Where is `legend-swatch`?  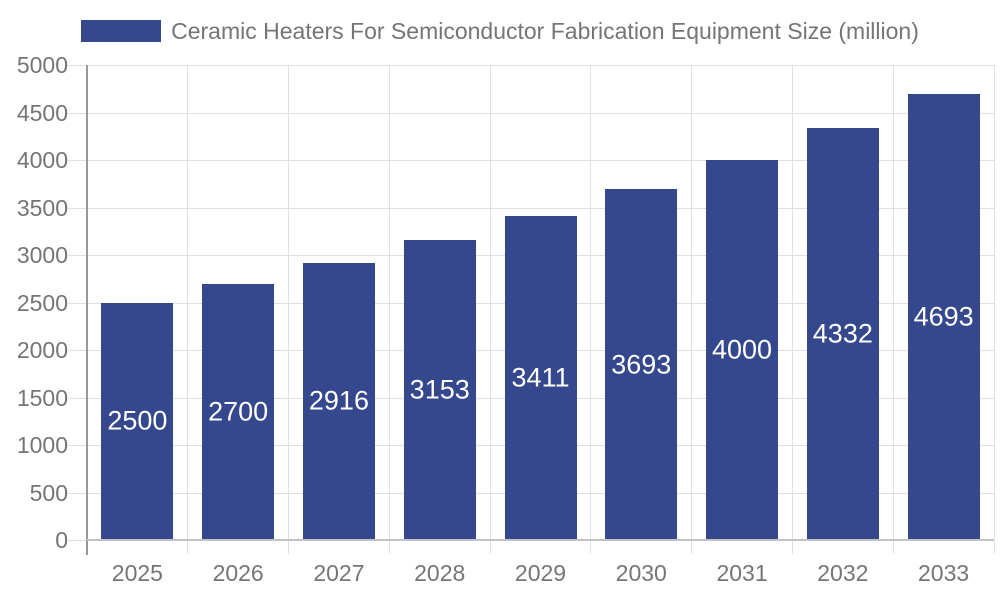
legend-swatch is located at coordinates (121, 31).